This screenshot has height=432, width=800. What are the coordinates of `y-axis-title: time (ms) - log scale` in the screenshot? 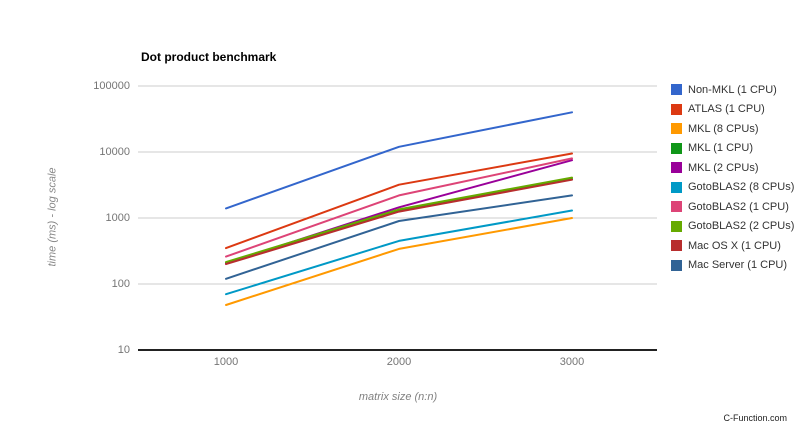 It's located at (52, 217).